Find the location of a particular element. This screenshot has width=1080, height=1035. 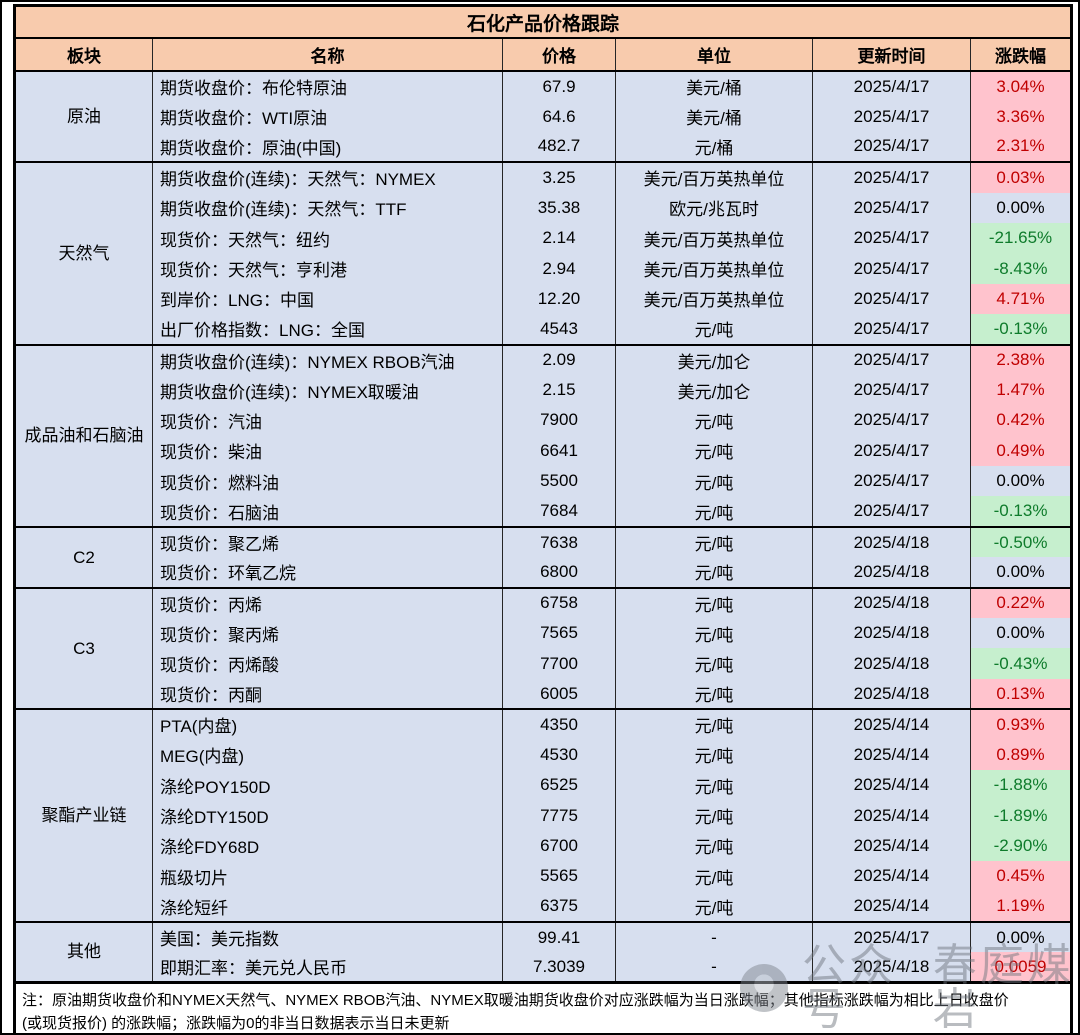

price-cell: 2.94 is located at coordinates (559, 268).